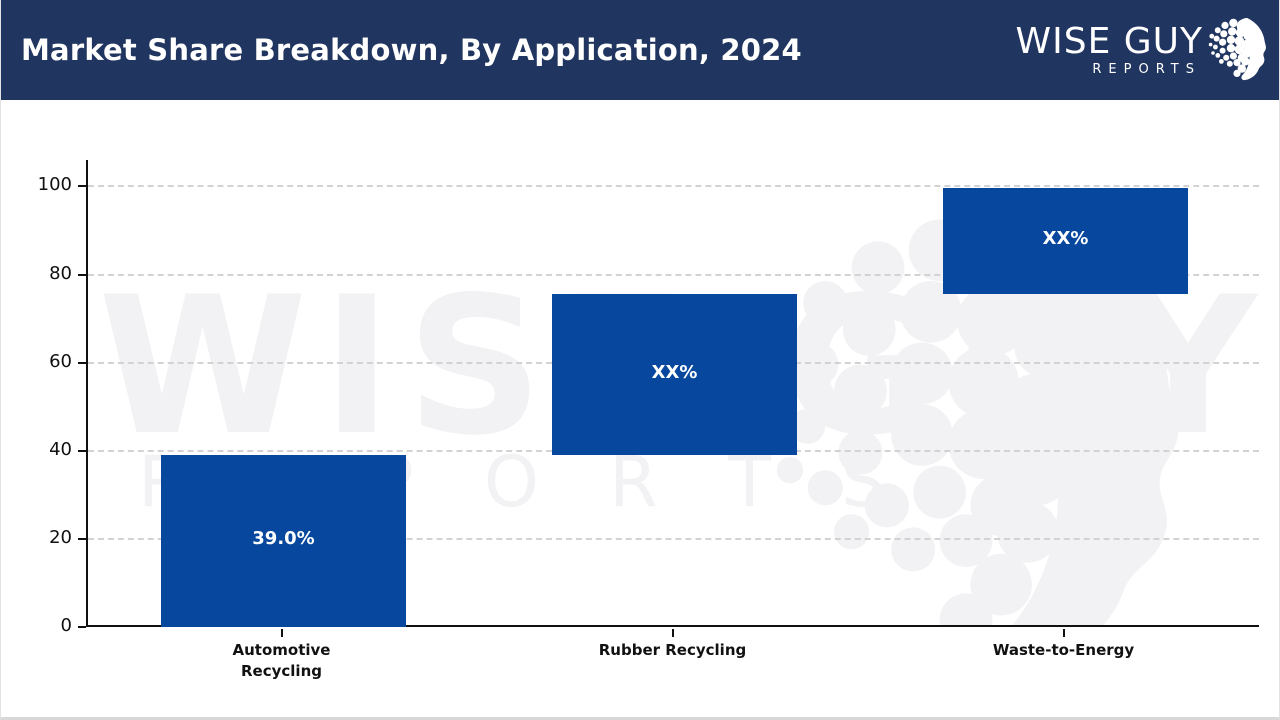 This screenshot has height=720, width=1280. Describe the element at coordinates (54, 185) in the screenshot. I see `y-tick-label: 100` at that location.